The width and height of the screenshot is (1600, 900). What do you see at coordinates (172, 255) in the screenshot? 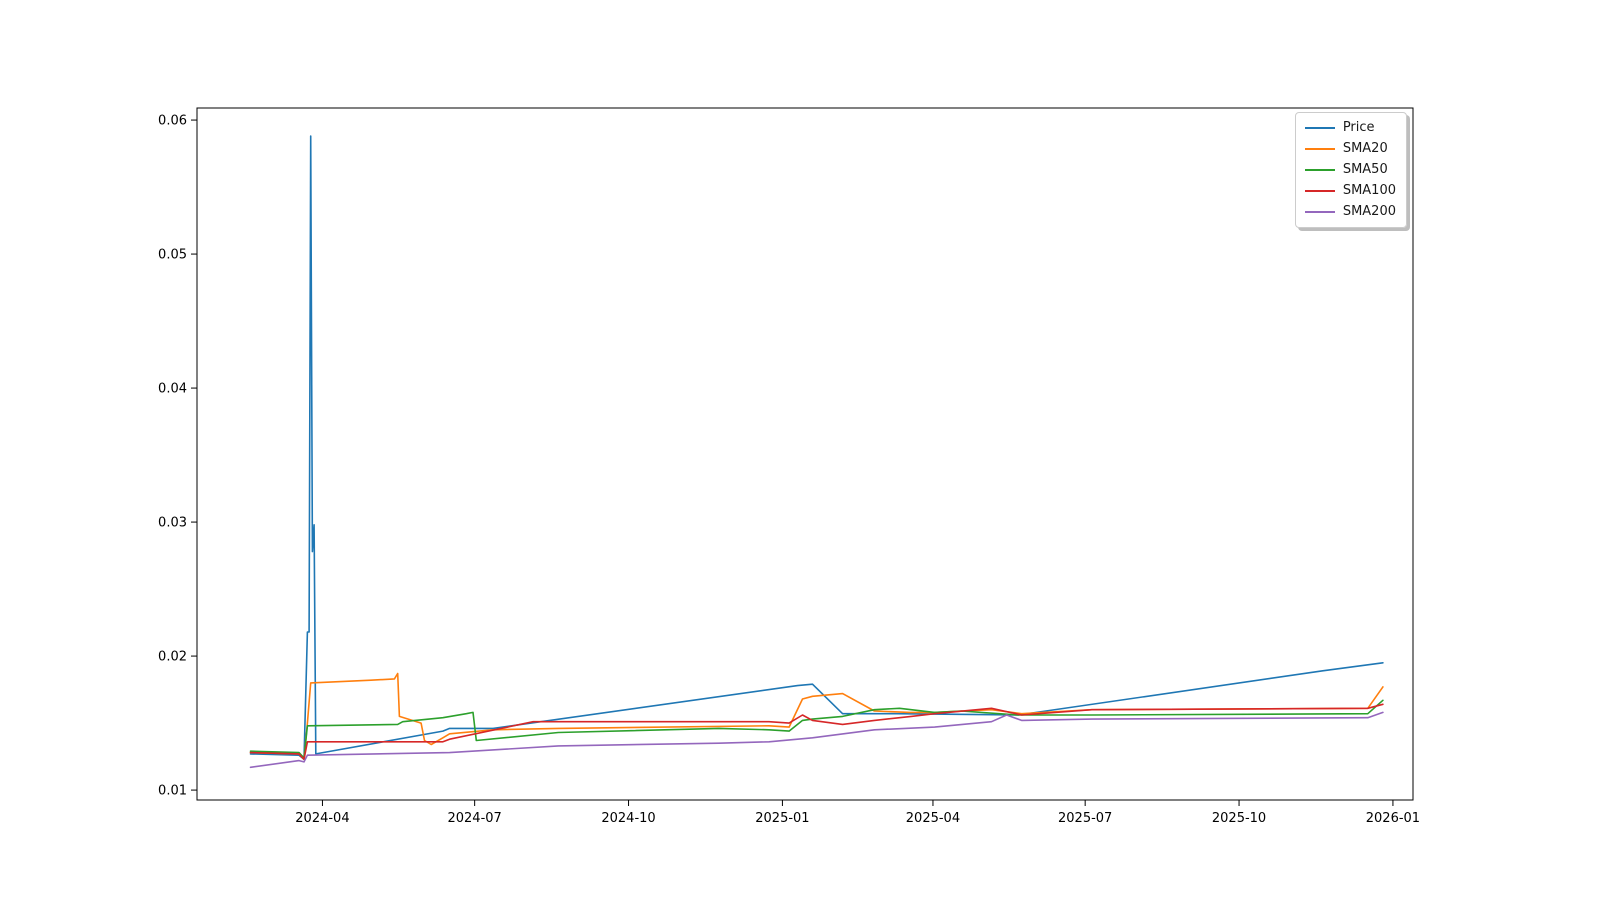
I see `y-tick-label: 0.05` at bounding box center [172, 255].